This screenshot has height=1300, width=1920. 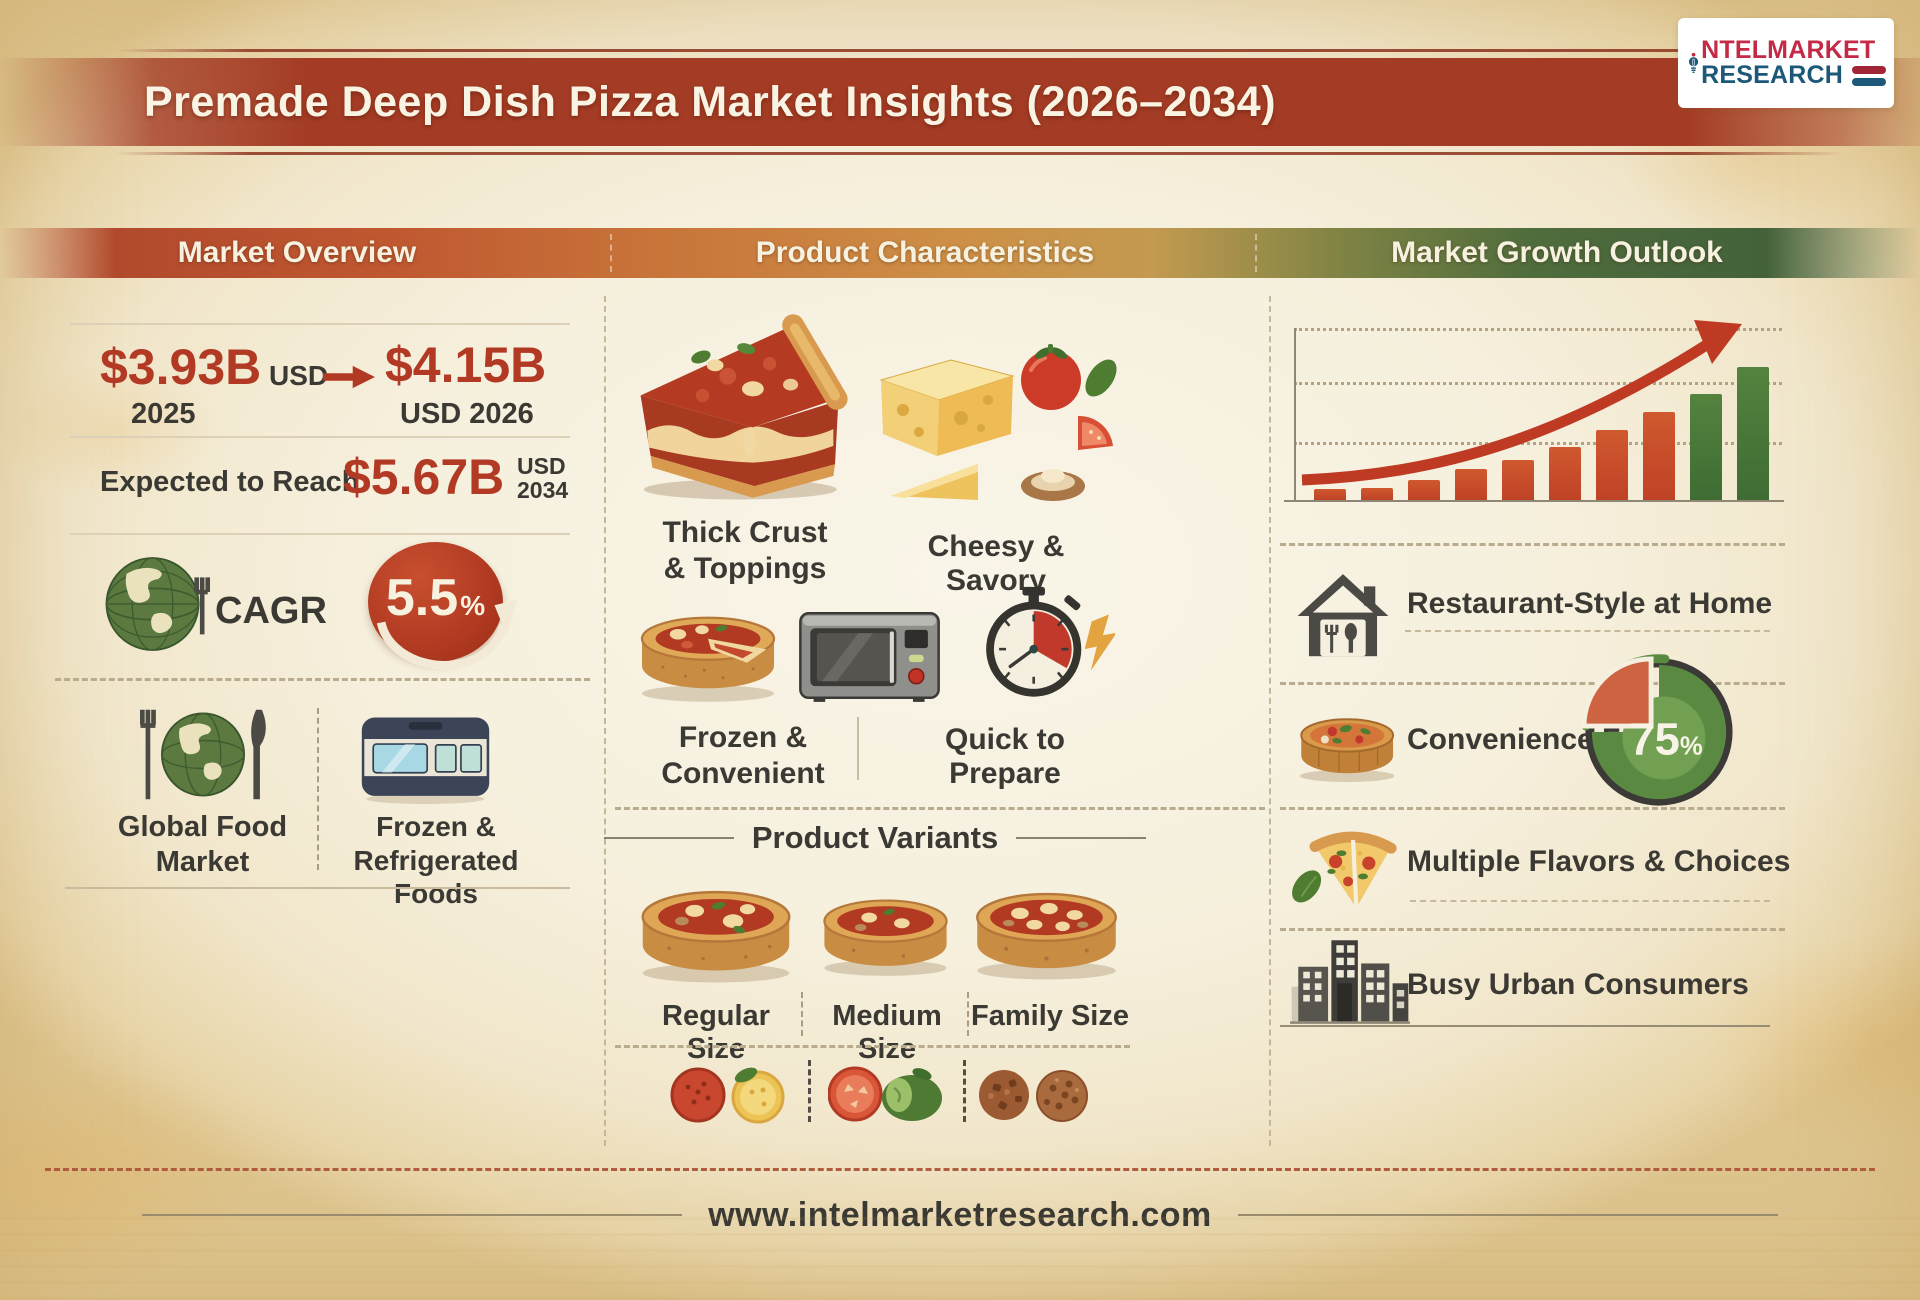 What do you see at coordinates (271, 611) in the screenshot?
I see `cagr-label: CAGR` at bounding box center [271, 611].